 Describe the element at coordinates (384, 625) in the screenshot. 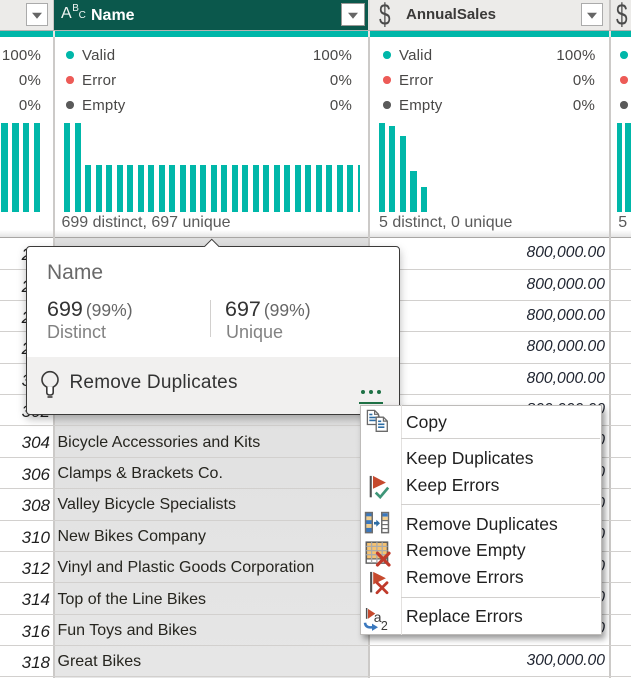

I see `svg-text: 2` at that location.